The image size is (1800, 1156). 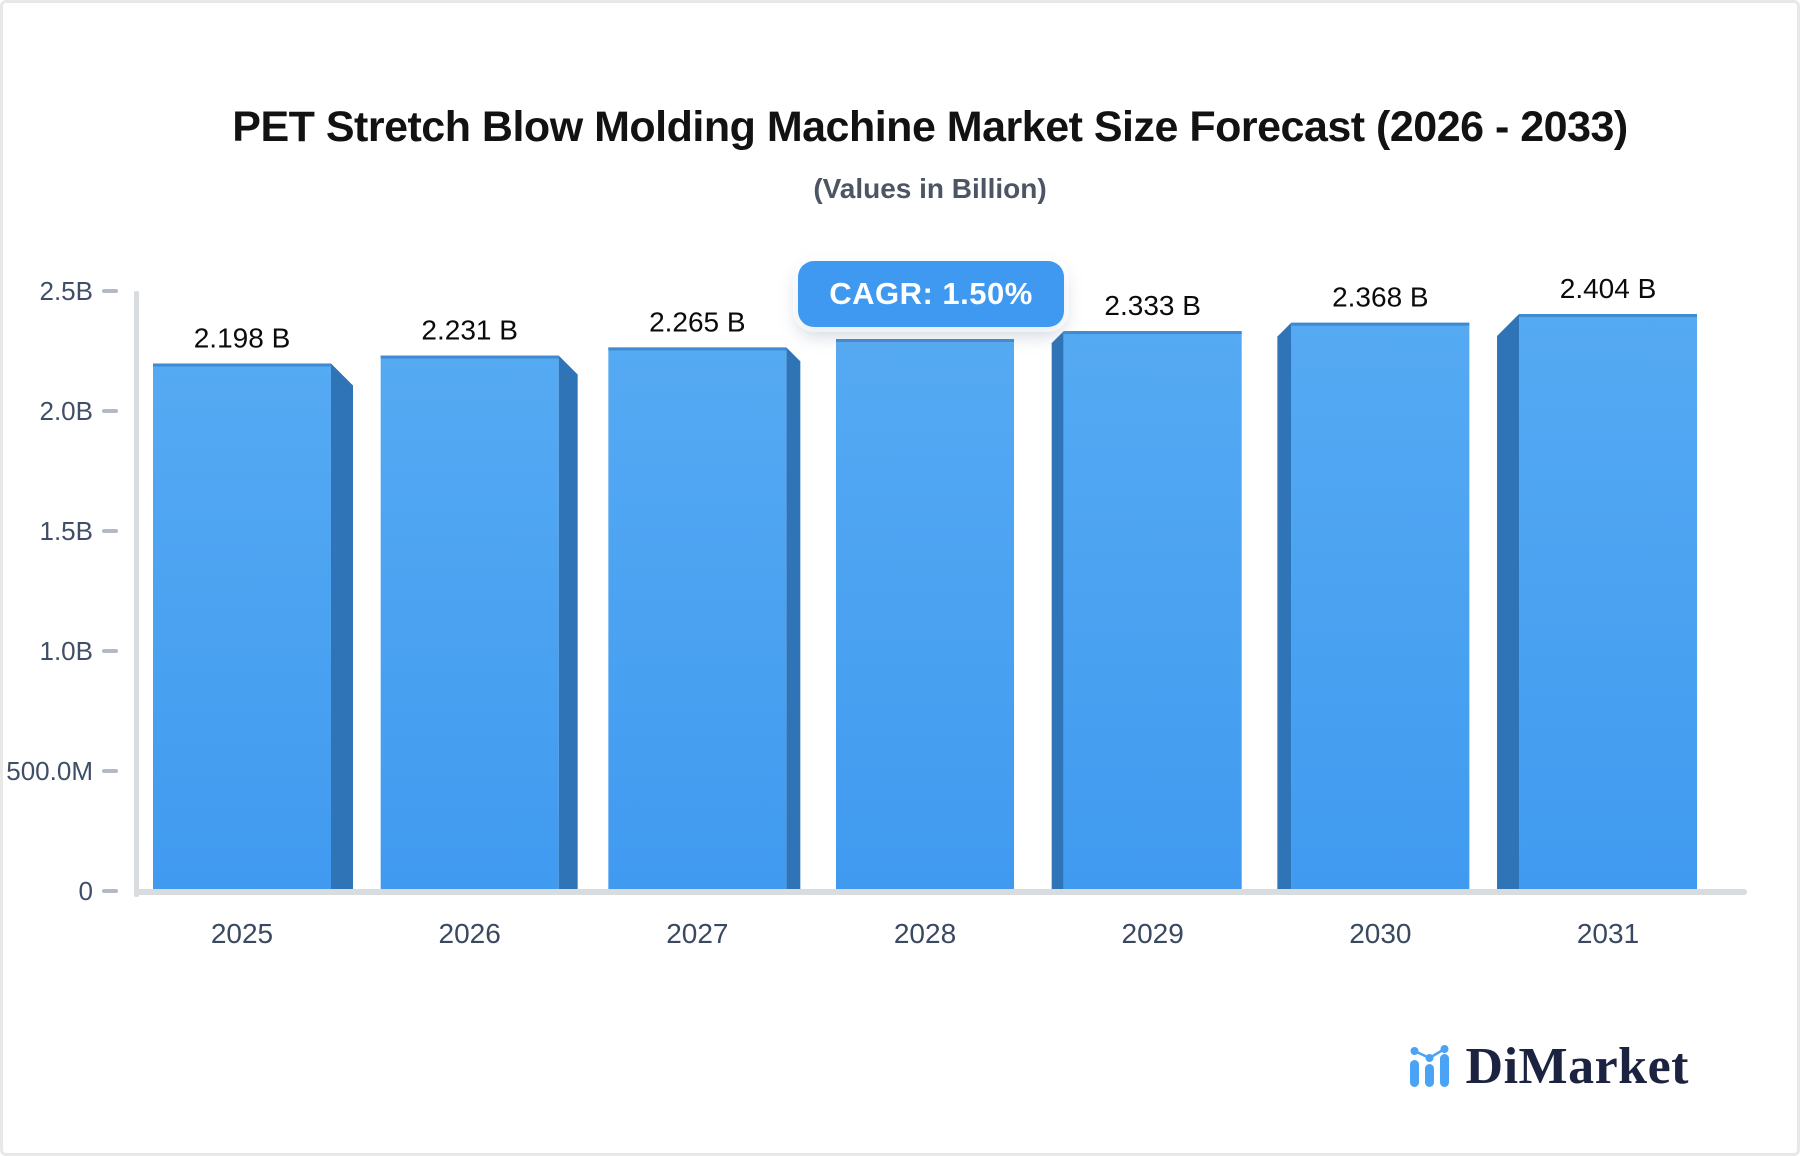 I want to click on bar-value-label: 2.265 B, so click(x=697, y=321).